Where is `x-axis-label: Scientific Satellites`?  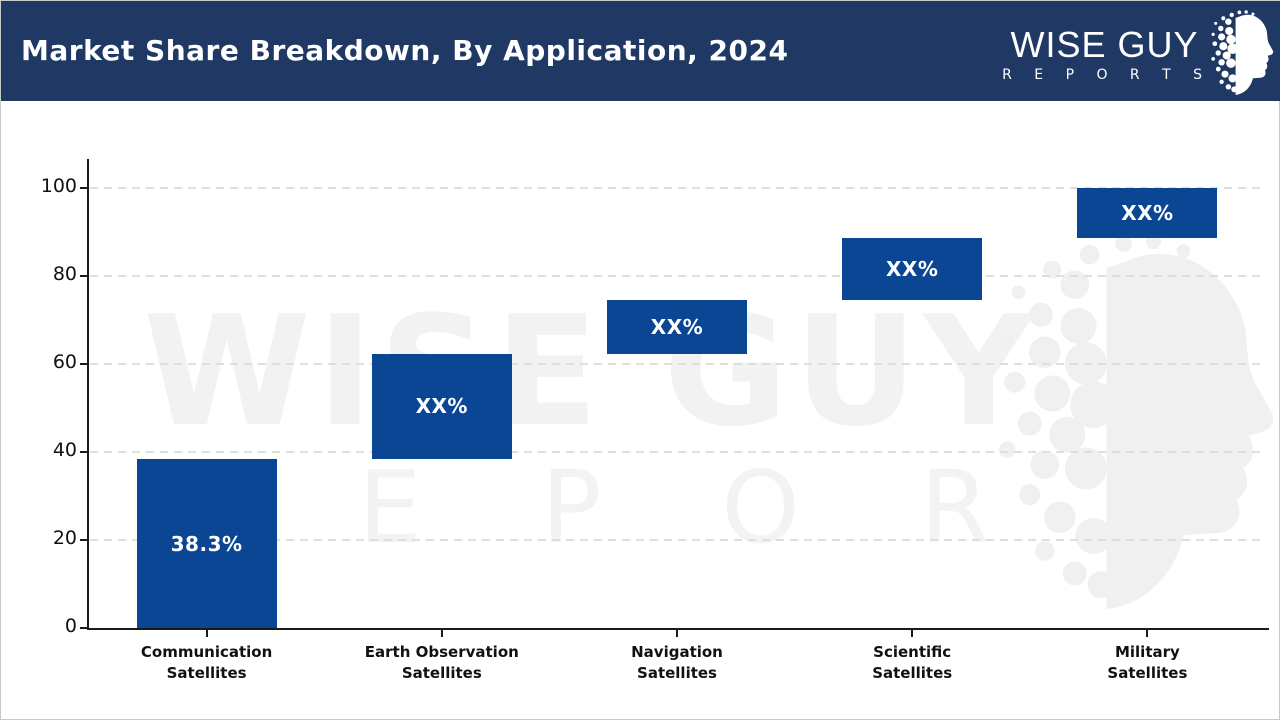 x-axis-label: Scientific Satellites is located at coordinates (912, 663).